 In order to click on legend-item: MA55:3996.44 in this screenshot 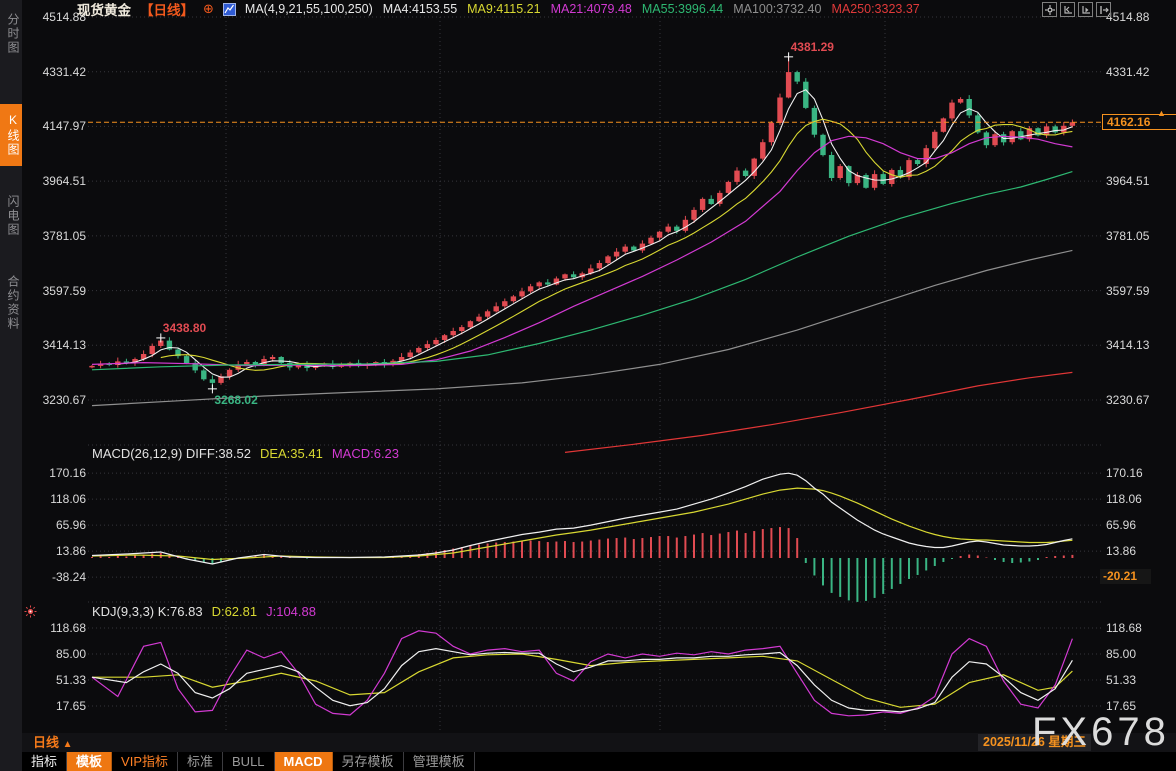, I will do `click(682, 9)`.